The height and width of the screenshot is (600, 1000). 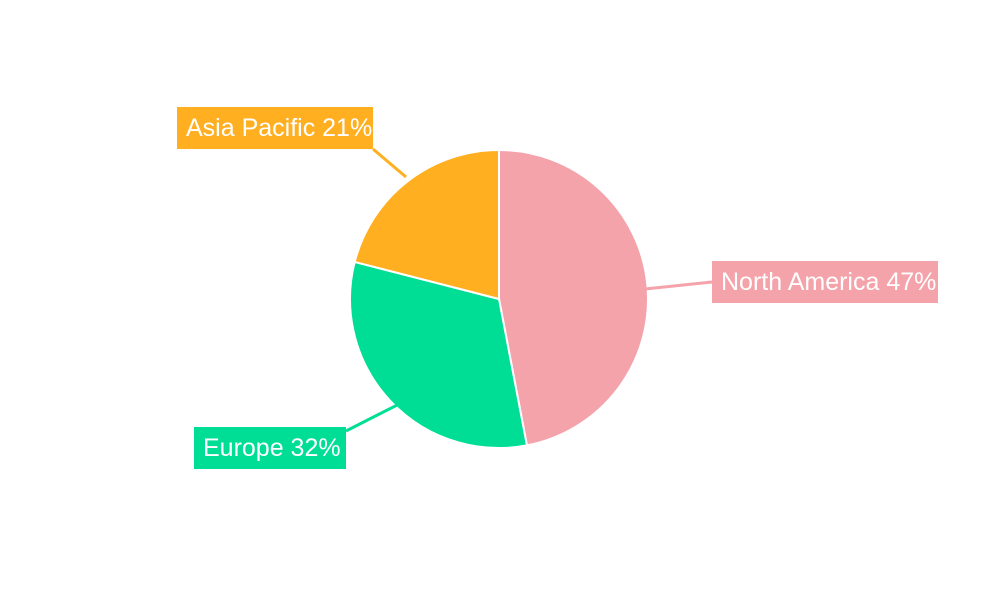 What do you see at coordinates (426, 224) in the screenshot?
I see `pie-wedge-asia-pacific` at bounding box center [426, 224].